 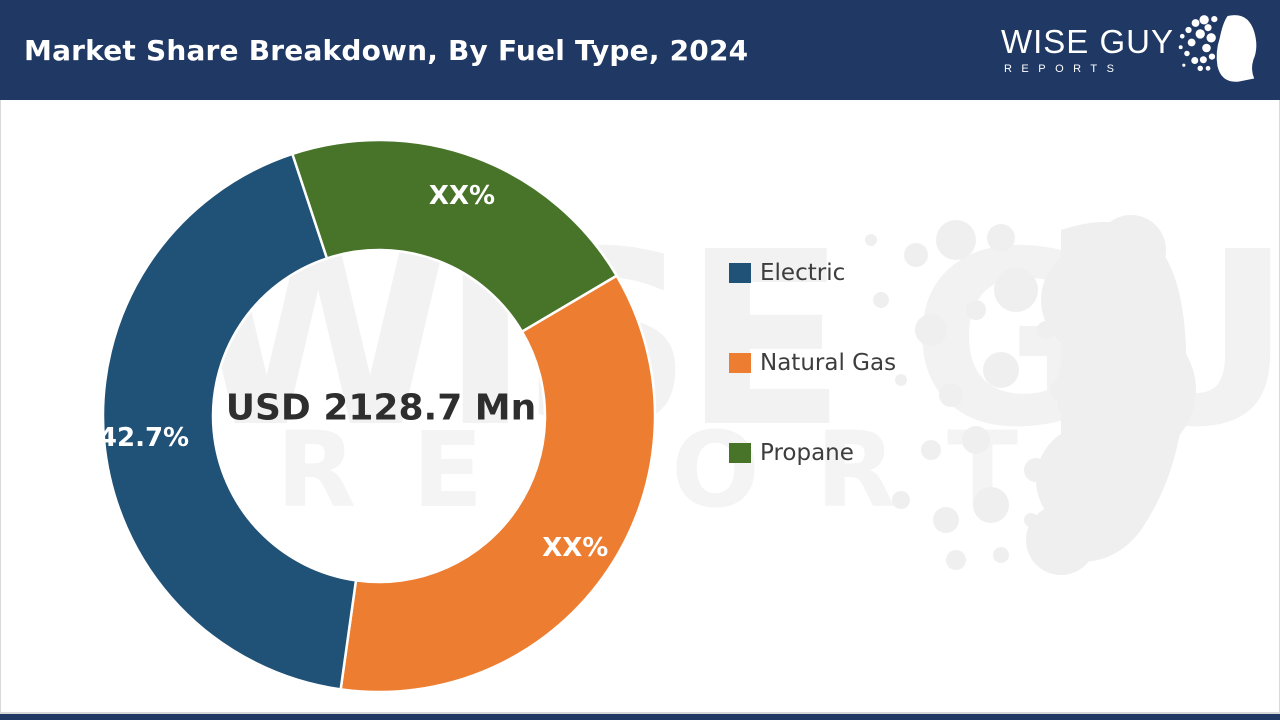 I want to click on brand-subtitle: REPORTS, so click(x=1063, y=69).